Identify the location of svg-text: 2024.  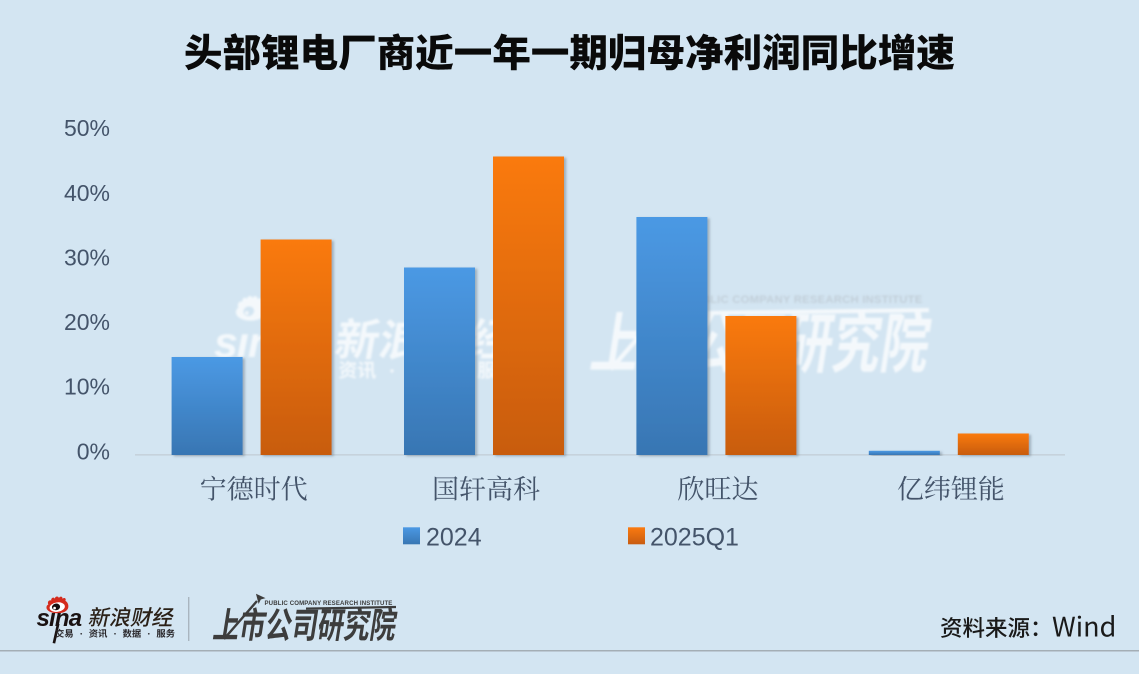
(454, 538).